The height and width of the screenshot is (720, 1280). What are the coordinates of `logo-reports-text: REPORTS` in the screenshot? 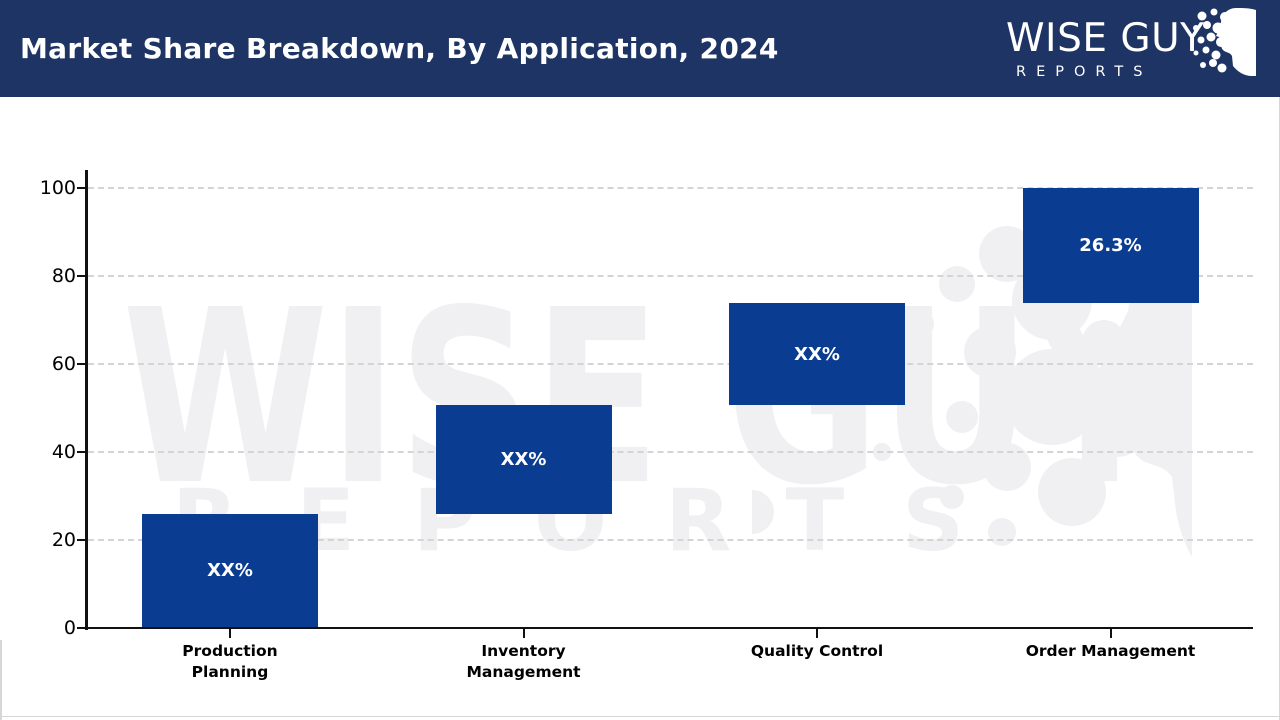 It's located at (1084, 72).